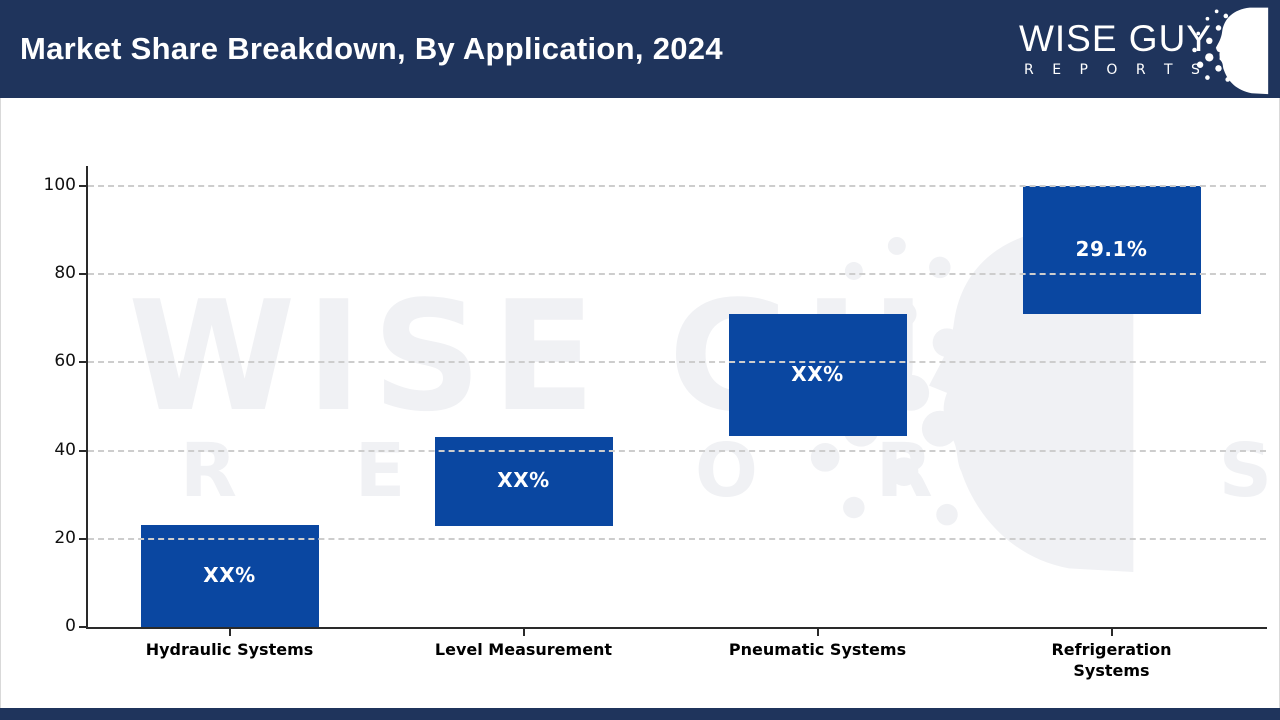  What do you see at coordinates (65, 361) in the screenshot?
I see `y-tick-label: 60` at bounding box center [65, 361].